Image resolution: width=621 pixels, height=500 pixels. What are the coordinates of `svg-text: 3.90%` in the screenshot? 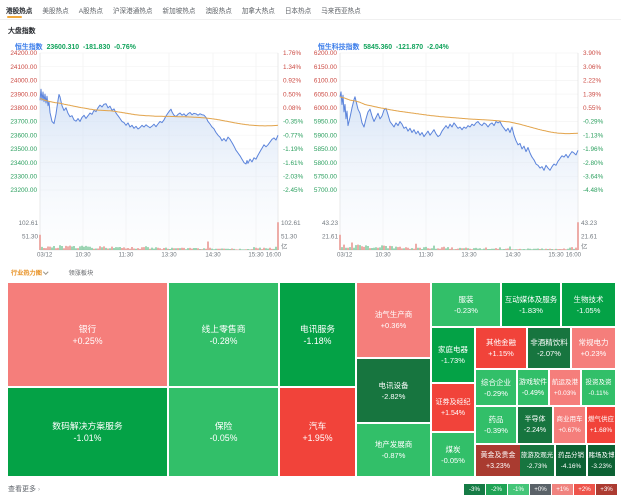 It's located at (592, 53).